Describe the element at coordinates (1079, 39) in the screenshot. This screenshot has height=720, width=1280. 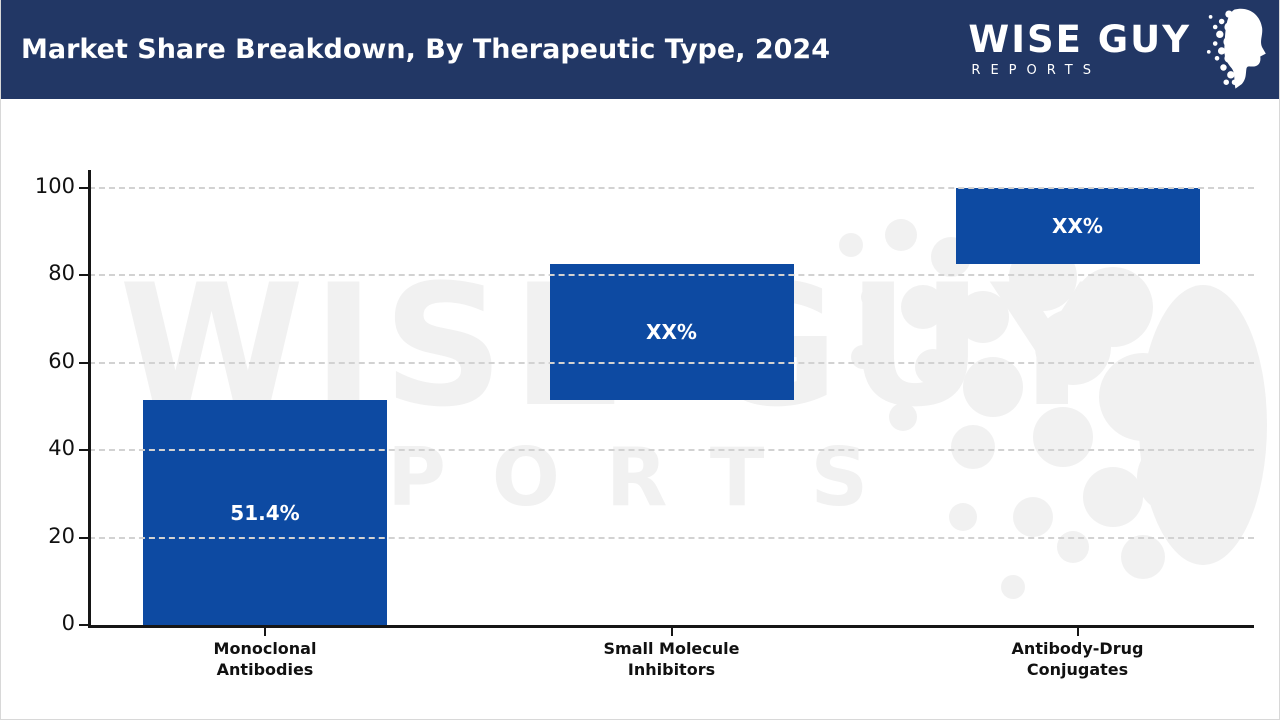
I see `logo-wordmark: WISE GUY` at that location.